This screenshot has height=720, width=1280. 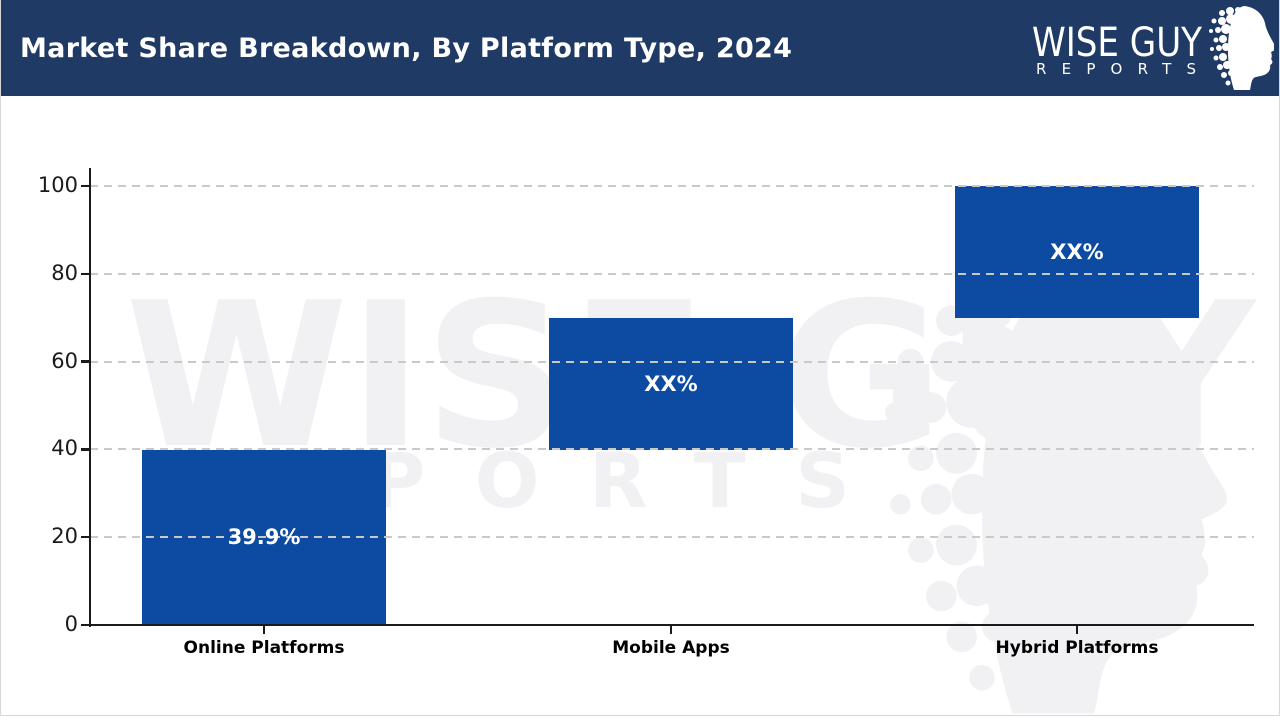 What do you see at coordinates (671, 648) in the screenshot?
I see `category-label: Mobile Apps` at bounding box center [671, 648].